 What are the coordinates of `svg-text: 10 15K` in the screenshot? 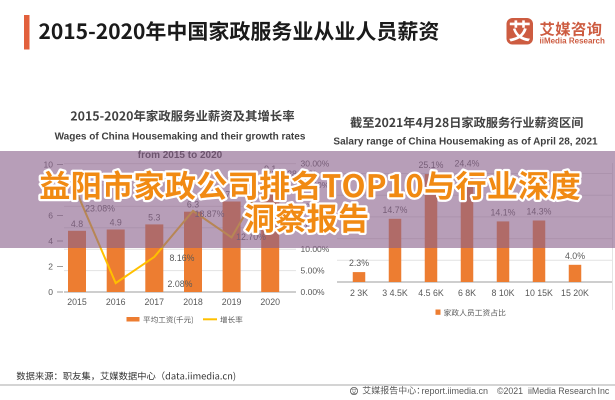 It's located at (539, 293).